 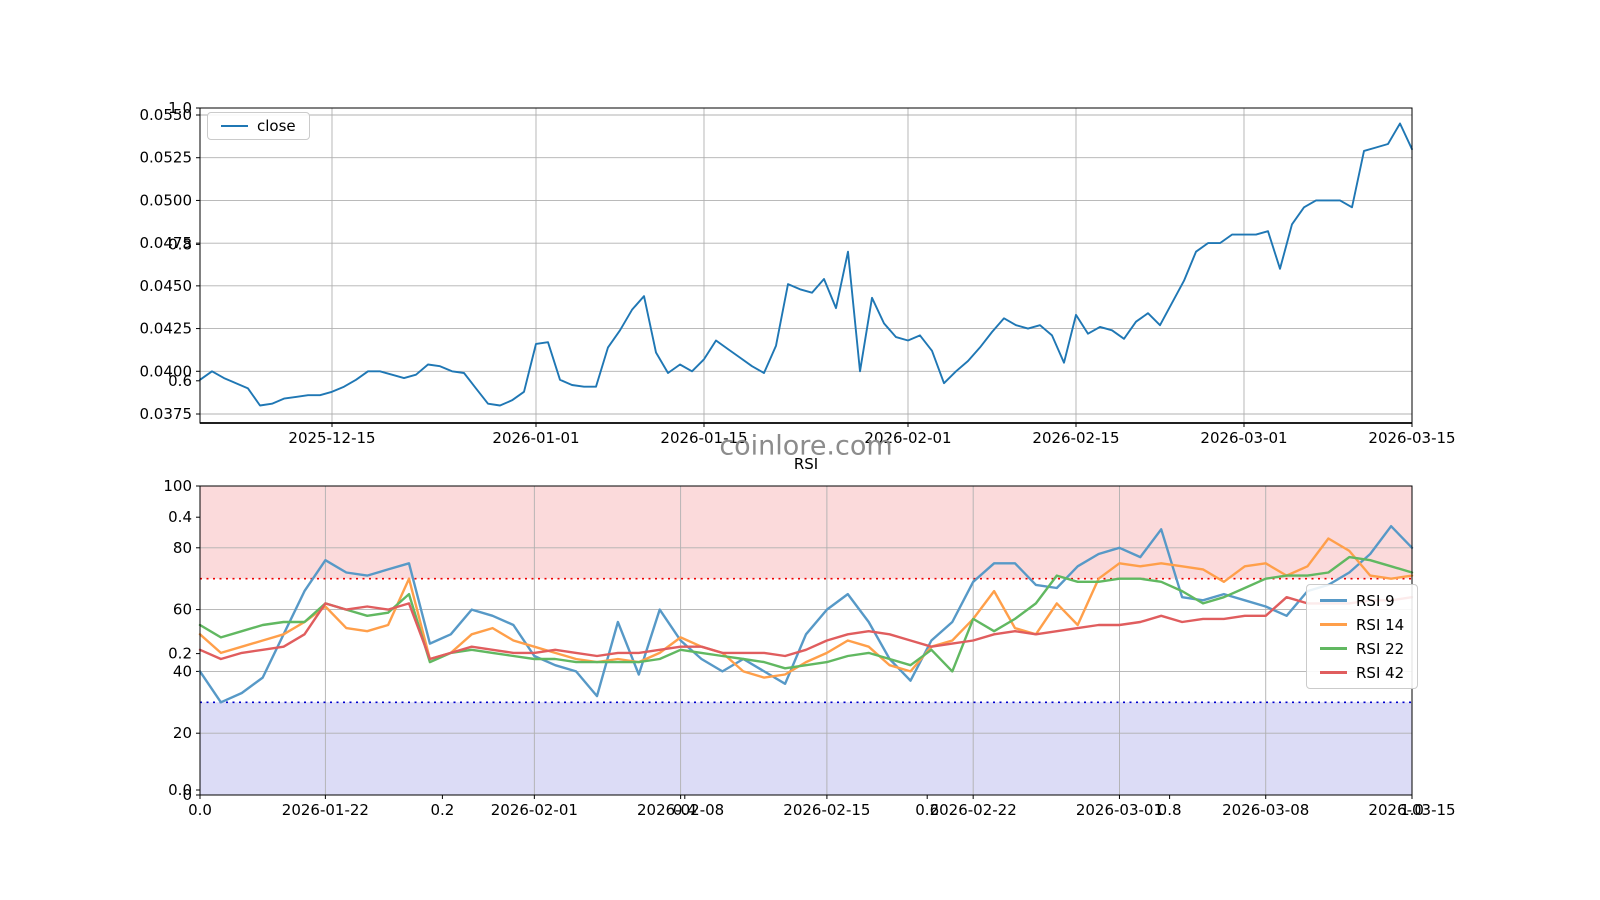 What do you see at coordinates (180, 517) in the screenshot?
I see `overlay-y-tick-label: 0.4` at bounding box center [180, 517].